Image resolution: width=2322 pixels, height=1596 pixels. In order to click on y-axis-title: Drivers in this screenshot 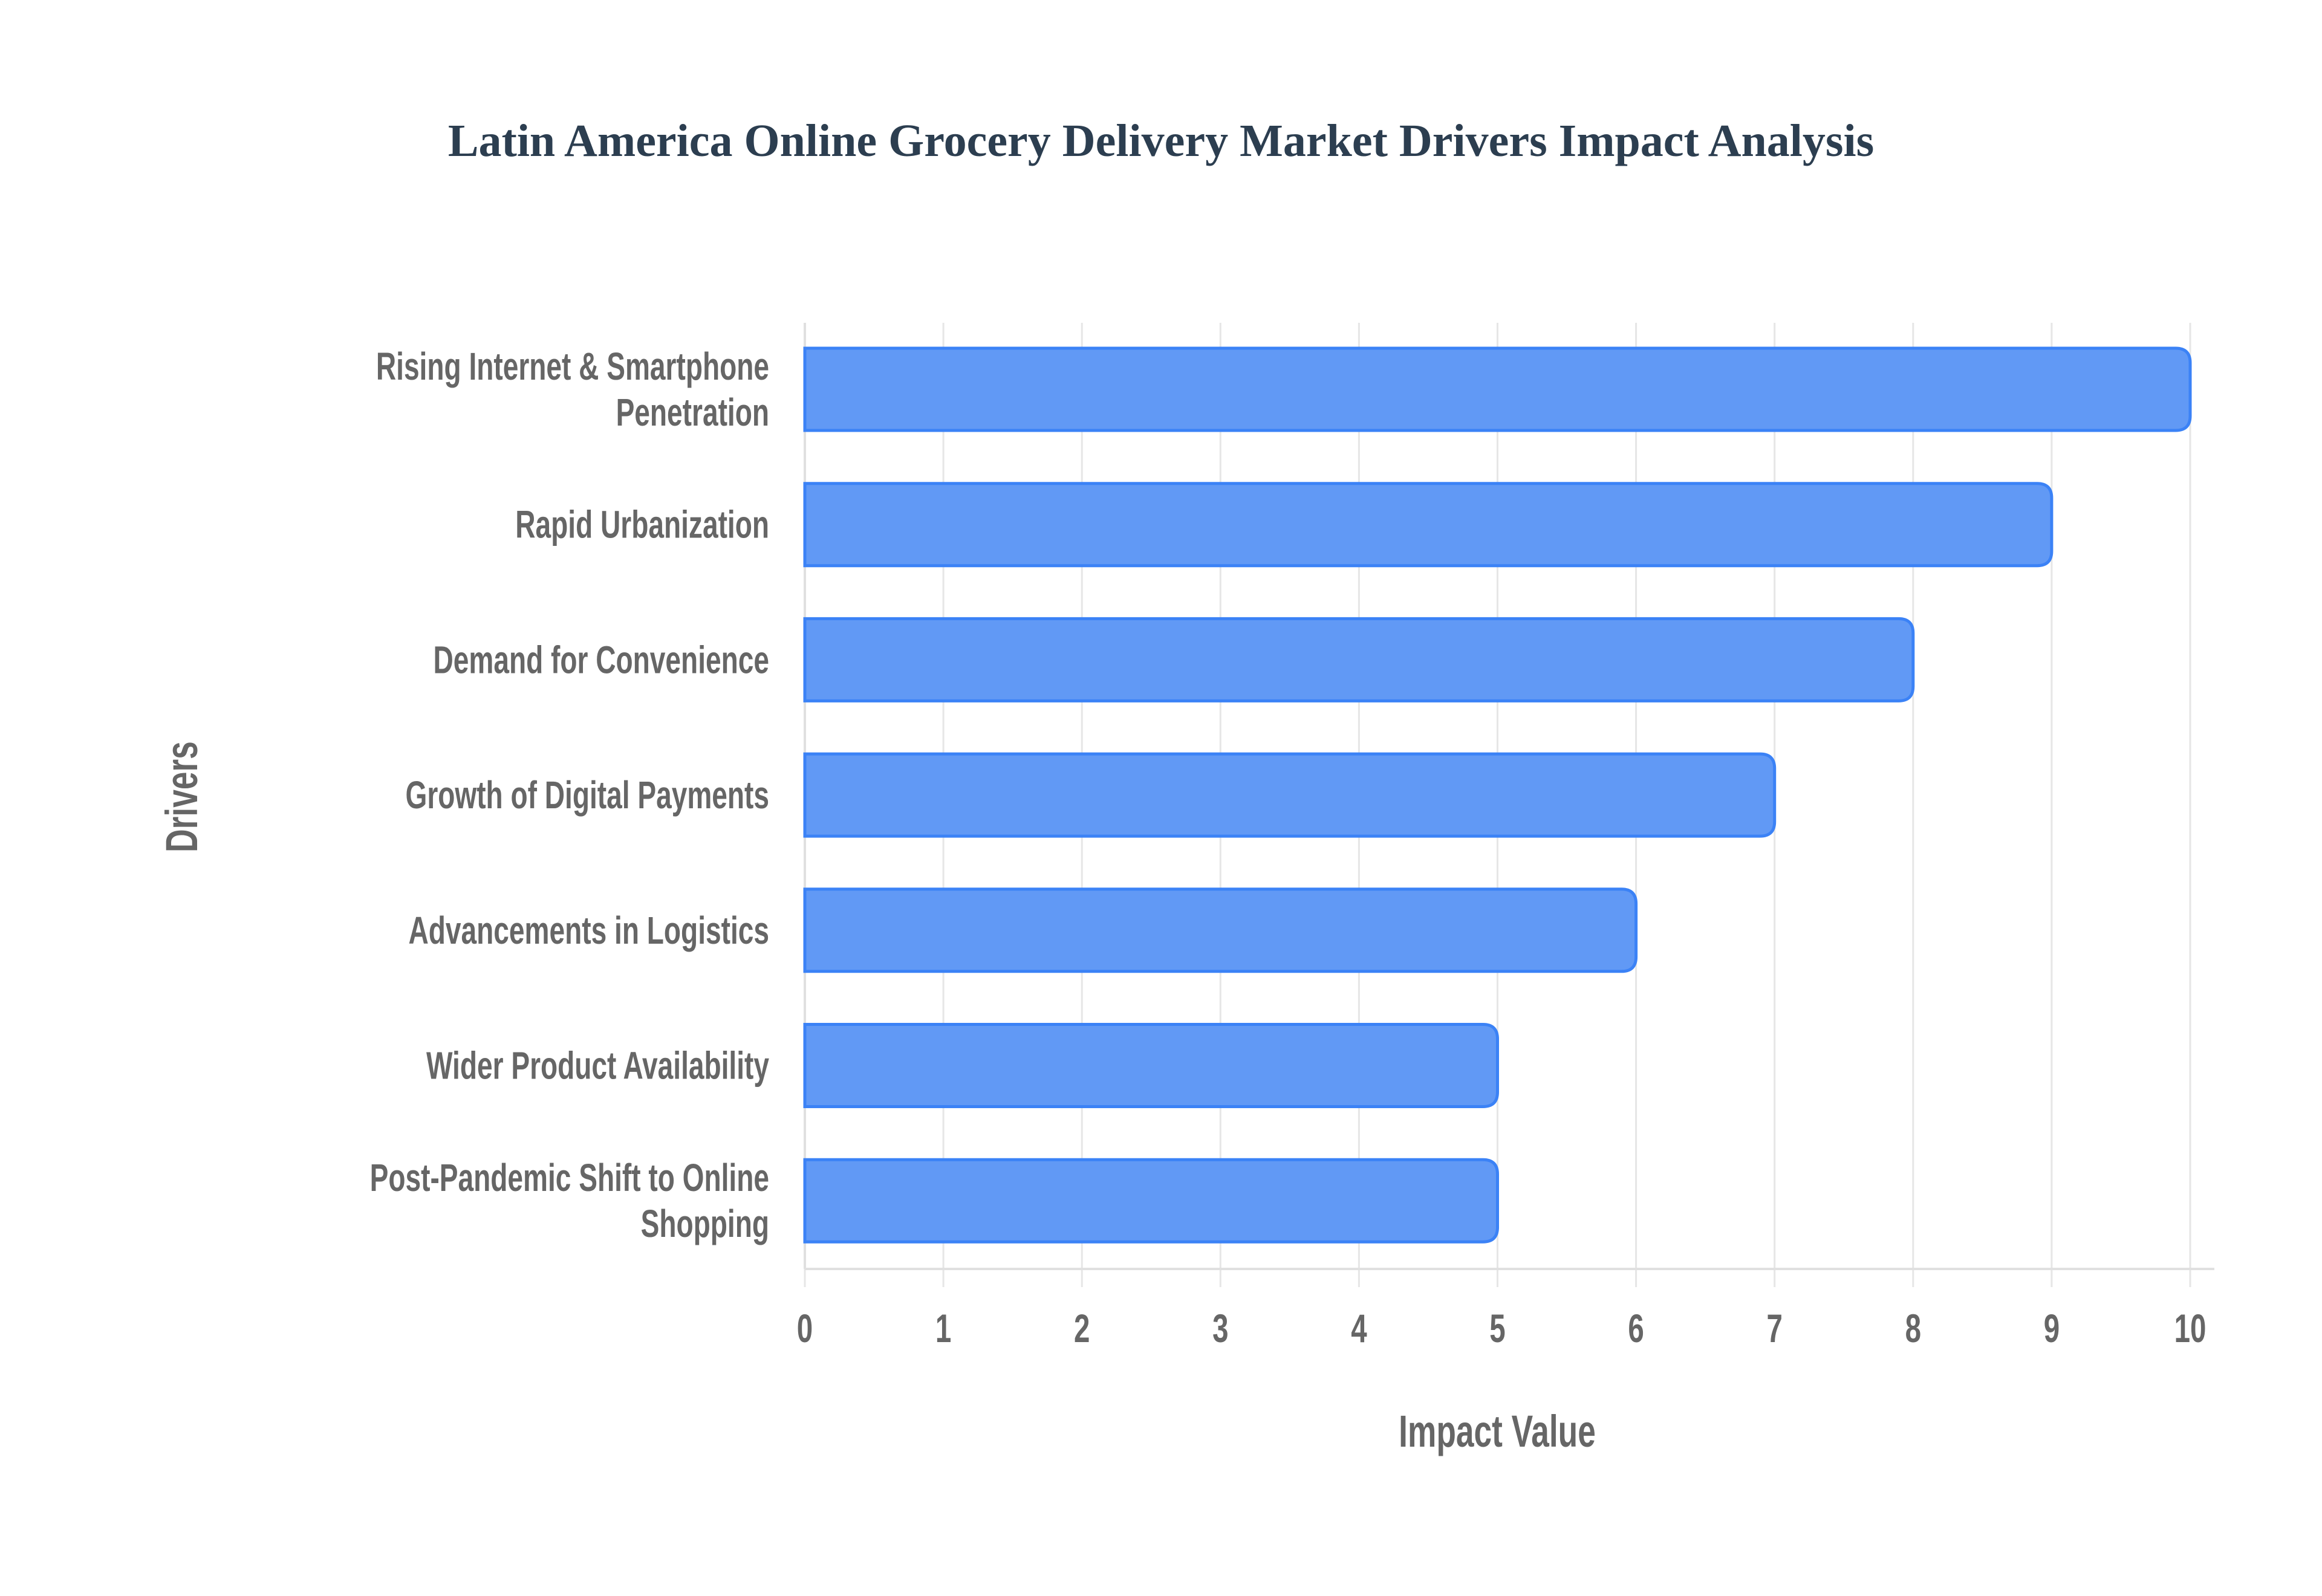, I will do `click(182, 796)`.